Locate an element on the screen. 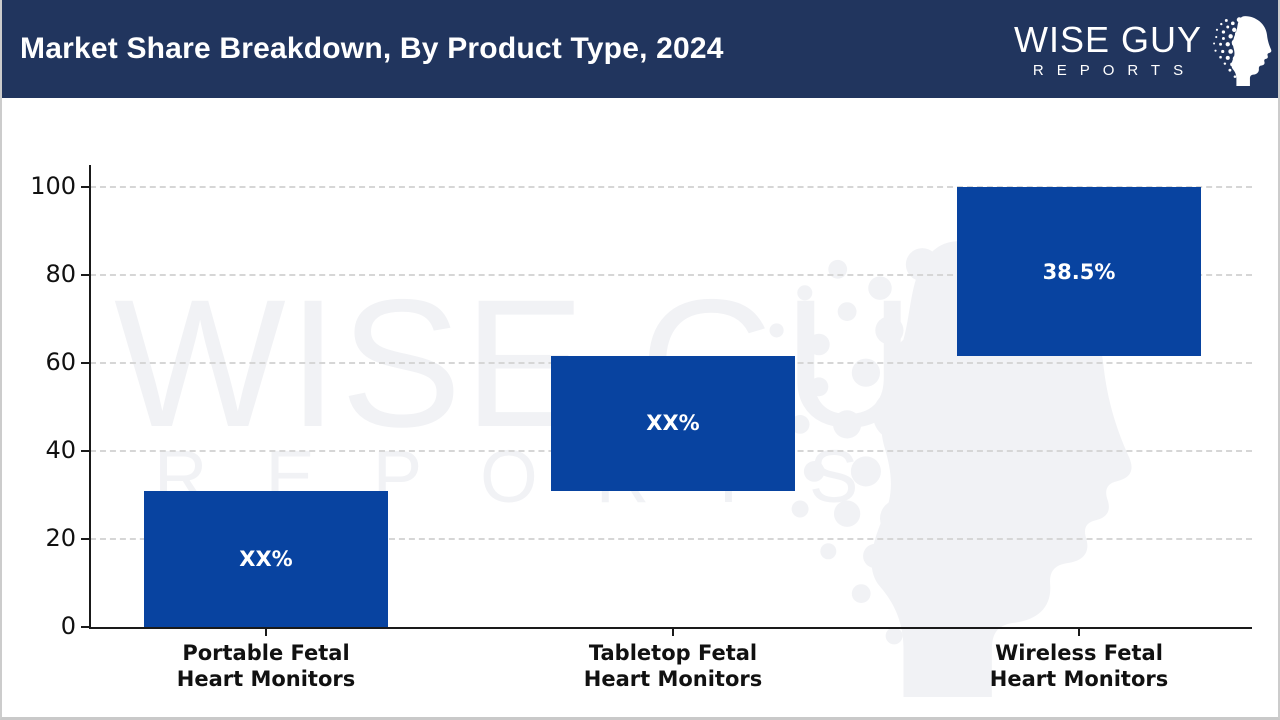  logo-wordmark: WISE GUY is located at coordinates (1107, 39).